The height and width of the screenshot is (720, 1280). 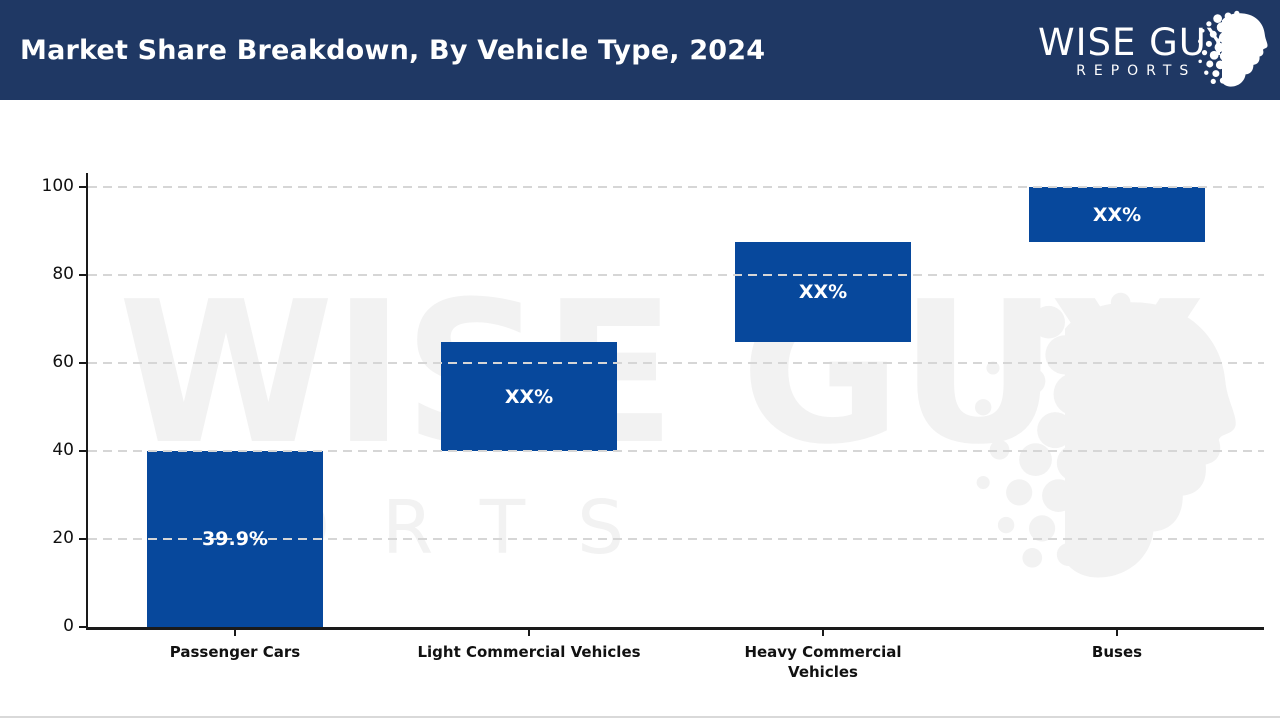 What do you see at coordinates (63, 450) in the screenshot?
I see `y-tick-label-40: 40` at bounding box center [63, 450].